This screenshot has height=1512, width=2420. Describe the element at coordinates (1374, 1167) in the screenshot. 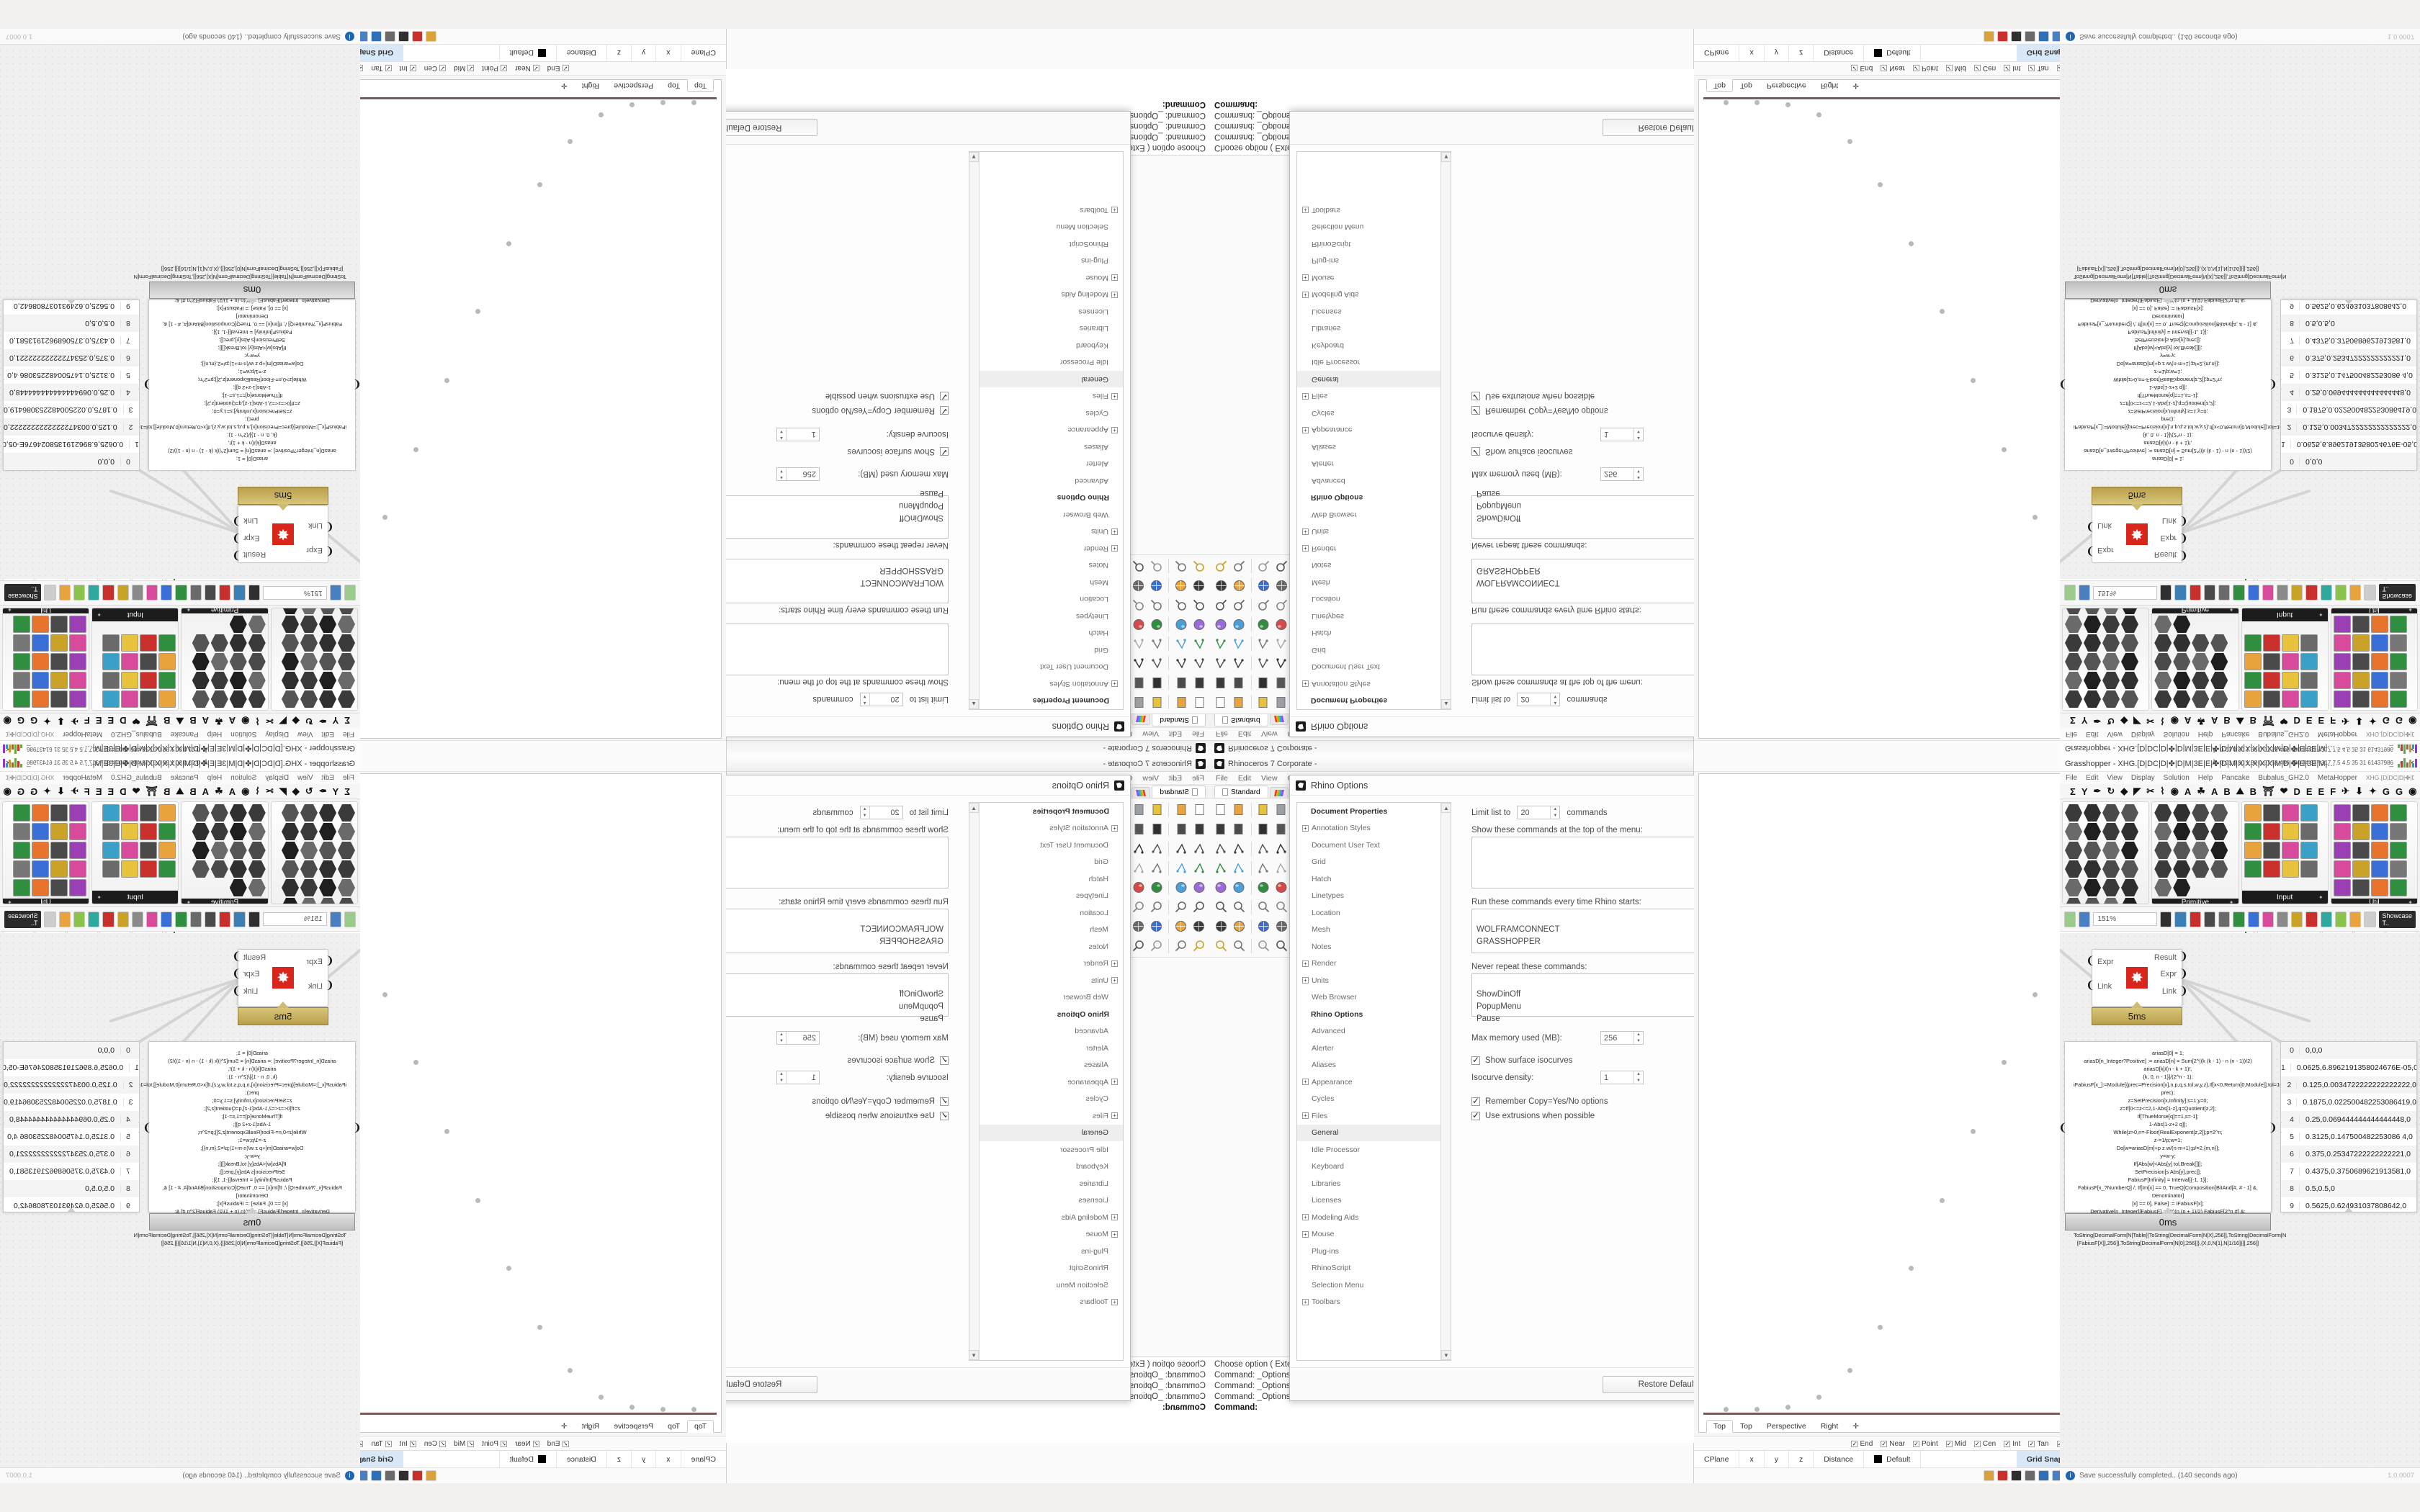

I see `options-tree-item: Keyboard` at that location.